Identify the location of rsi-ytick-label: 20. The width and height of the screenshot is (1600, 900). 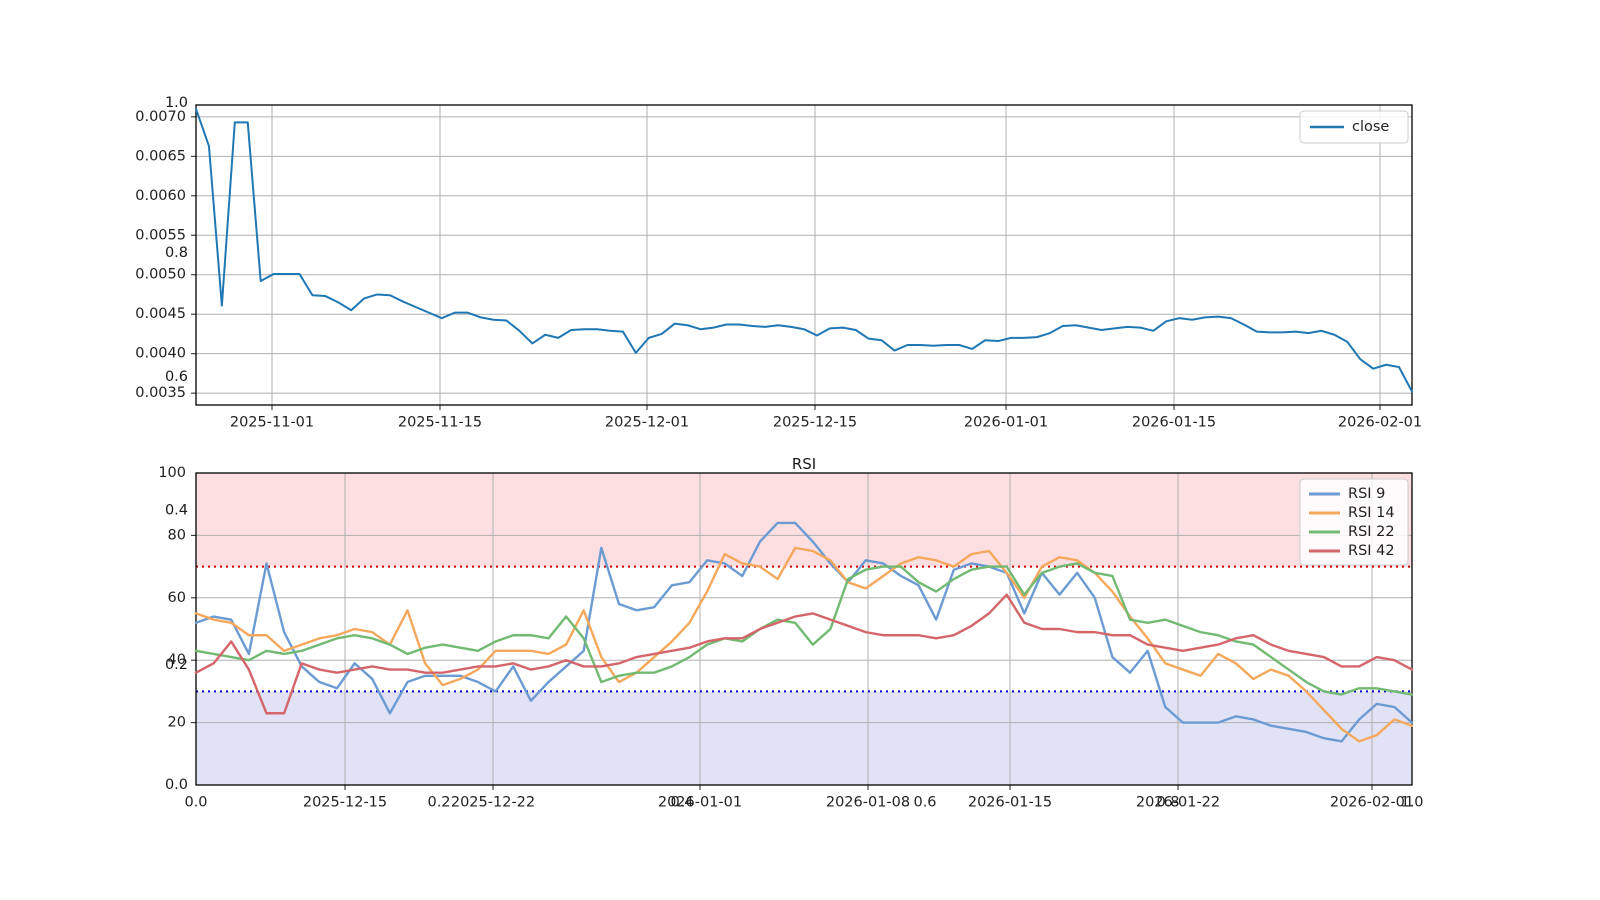
(177, 723).